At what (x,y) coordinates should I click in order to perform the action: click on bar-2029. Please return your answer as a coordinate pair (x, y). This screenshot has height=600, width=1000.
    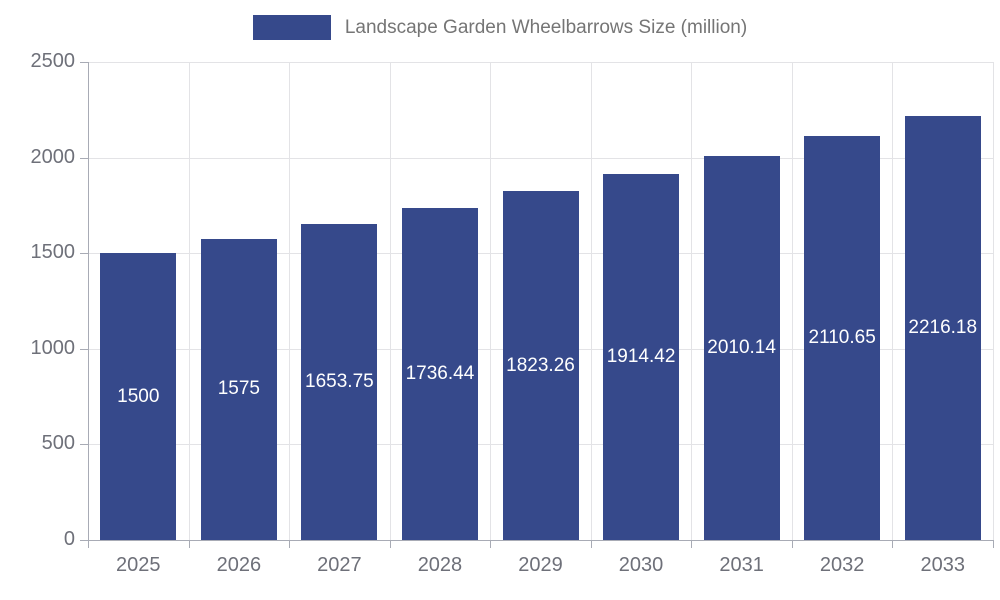
    Looking at the image, I should click on (540, 365).